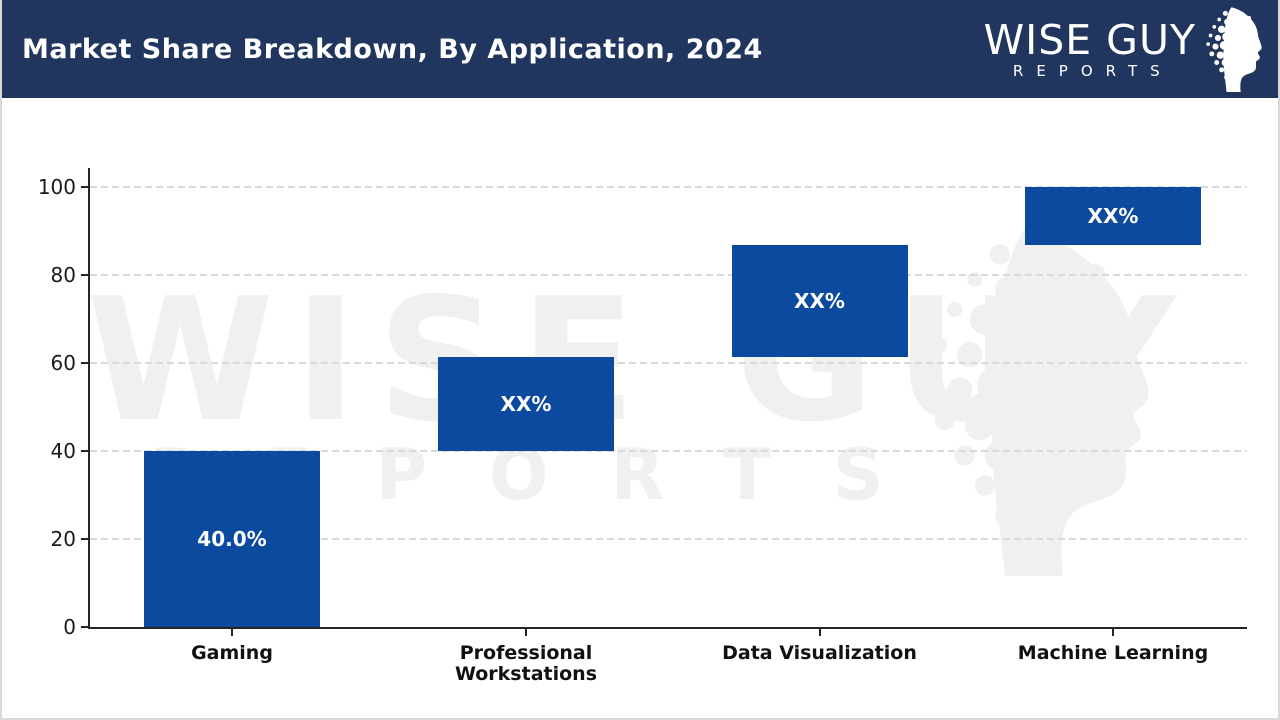  What do you see at coordinates (63, 451) in the screenshot?
I see `y-tick-label: 40` at bounding box center [63, 451].